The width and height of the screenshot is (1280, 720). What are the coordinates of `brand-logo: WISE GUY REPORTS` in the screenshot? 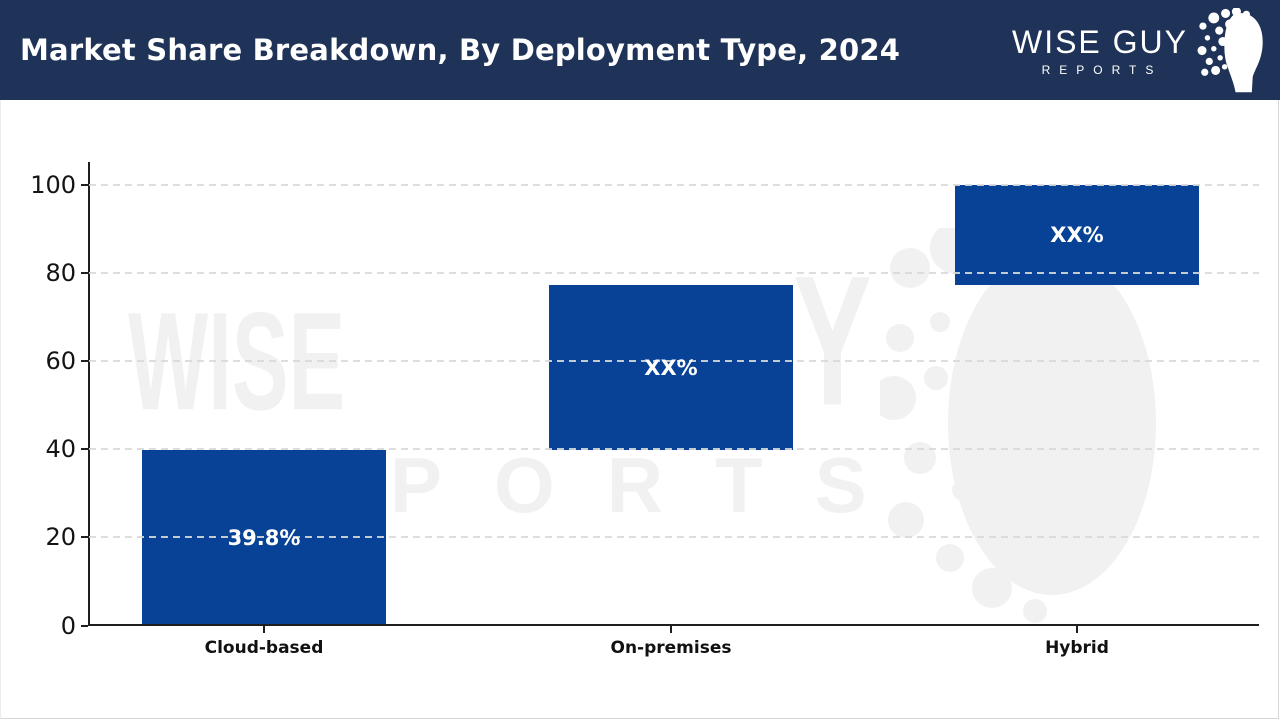 It's located at (1139, 51).